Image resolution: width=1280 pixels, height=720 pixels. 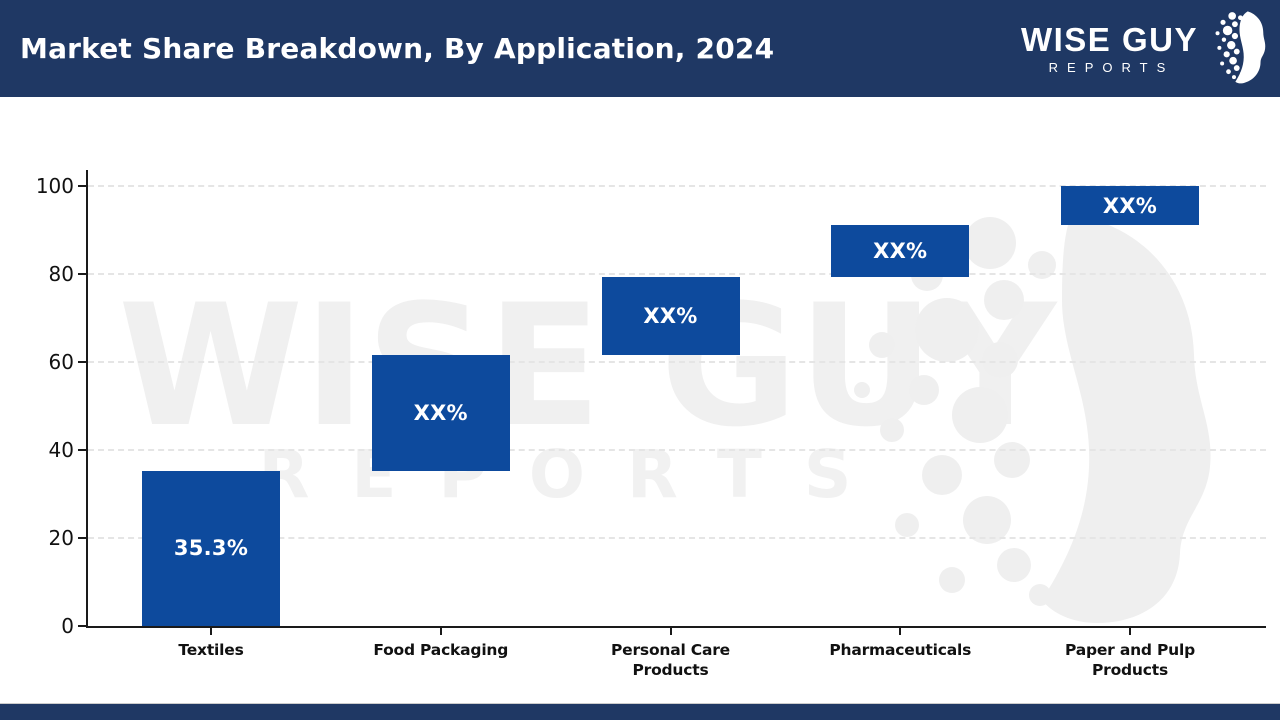 What do you see at coordinates (576, 474) in the screenshot?
I see `watermark-subtitle-text: REPORTS` at bounding box center [576, 474].